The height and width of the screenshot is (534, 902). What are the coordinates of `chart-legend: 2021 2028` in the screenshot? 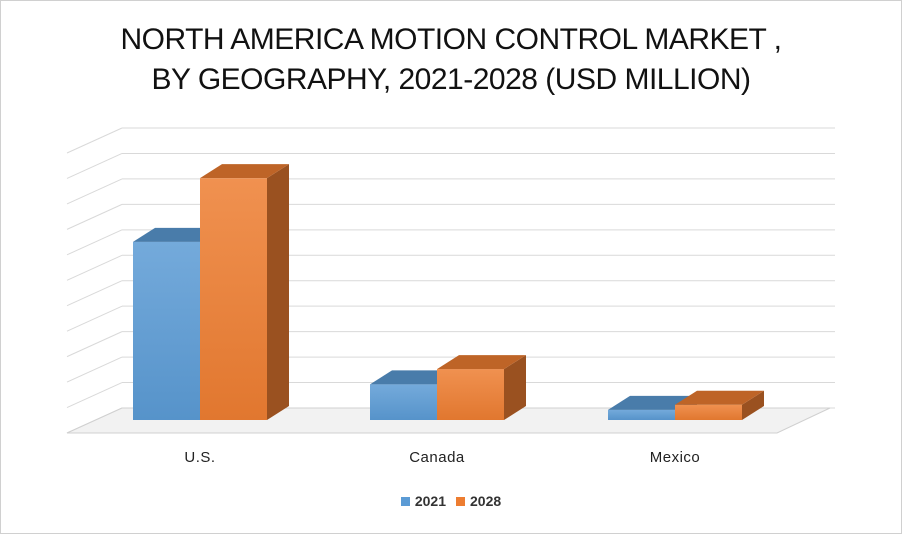 It's located at (451, 501).